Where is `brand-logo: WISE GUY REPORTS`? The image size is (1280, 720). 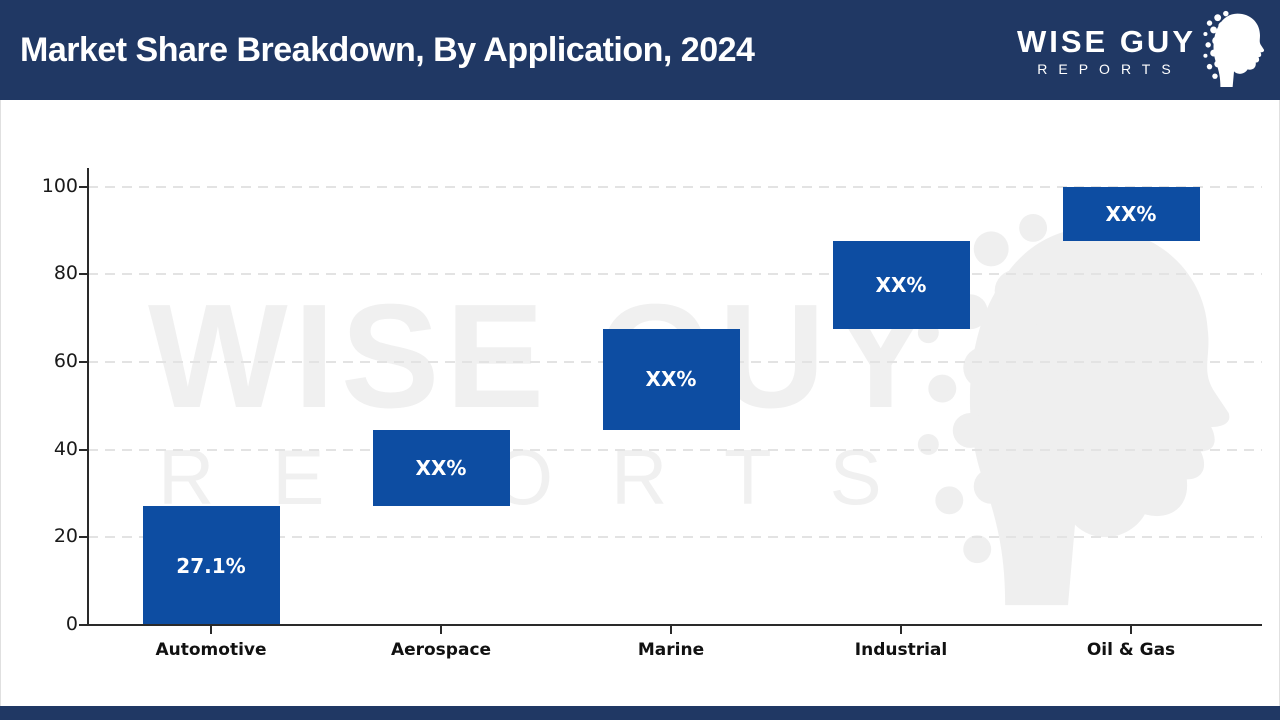 brand-logo: WISE GUY REPORTS is located at coordinates (1142, 51).